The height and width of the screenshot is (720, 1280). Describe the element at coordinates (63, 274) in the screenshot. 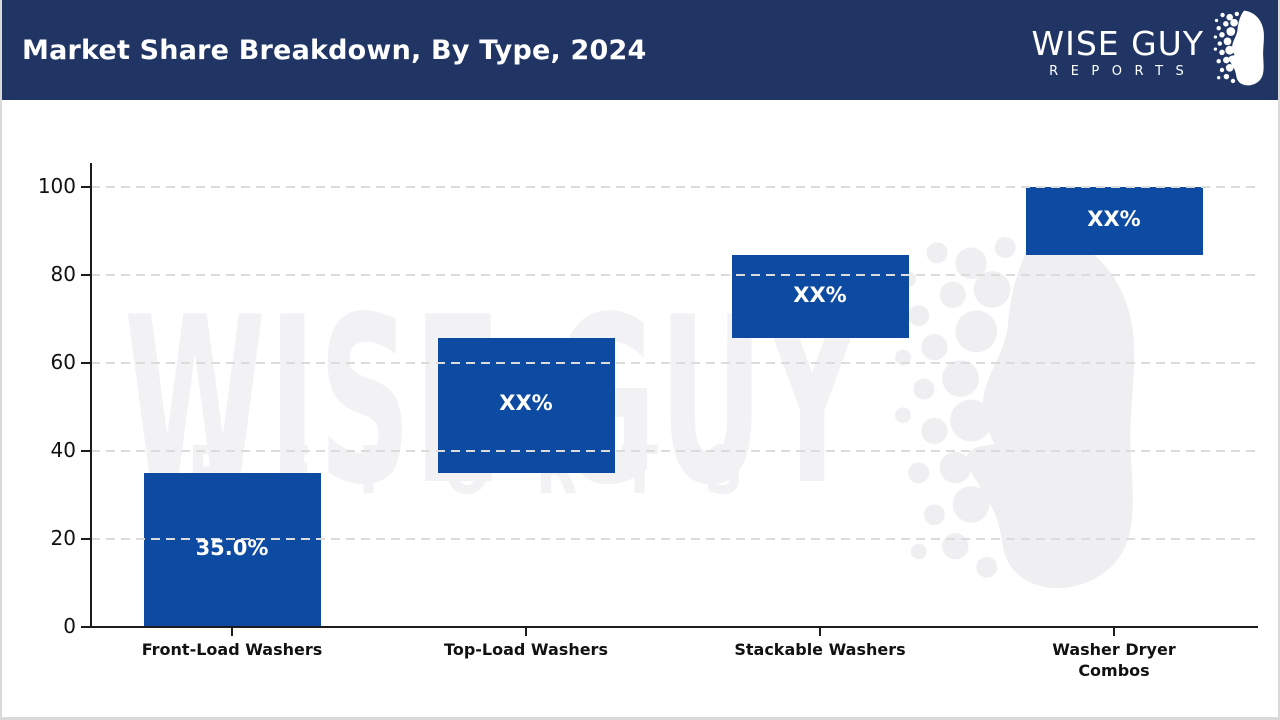

I see `y-tick-label: 80` at that location.